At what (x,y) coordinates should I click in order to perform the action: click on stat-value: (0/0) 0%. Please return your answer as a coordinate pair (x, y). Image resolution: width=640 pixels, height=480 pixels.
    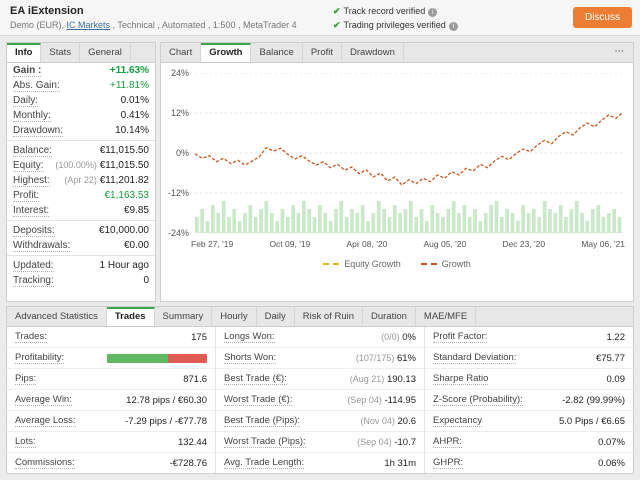
    Looking at the image, I should click on (398, 337).